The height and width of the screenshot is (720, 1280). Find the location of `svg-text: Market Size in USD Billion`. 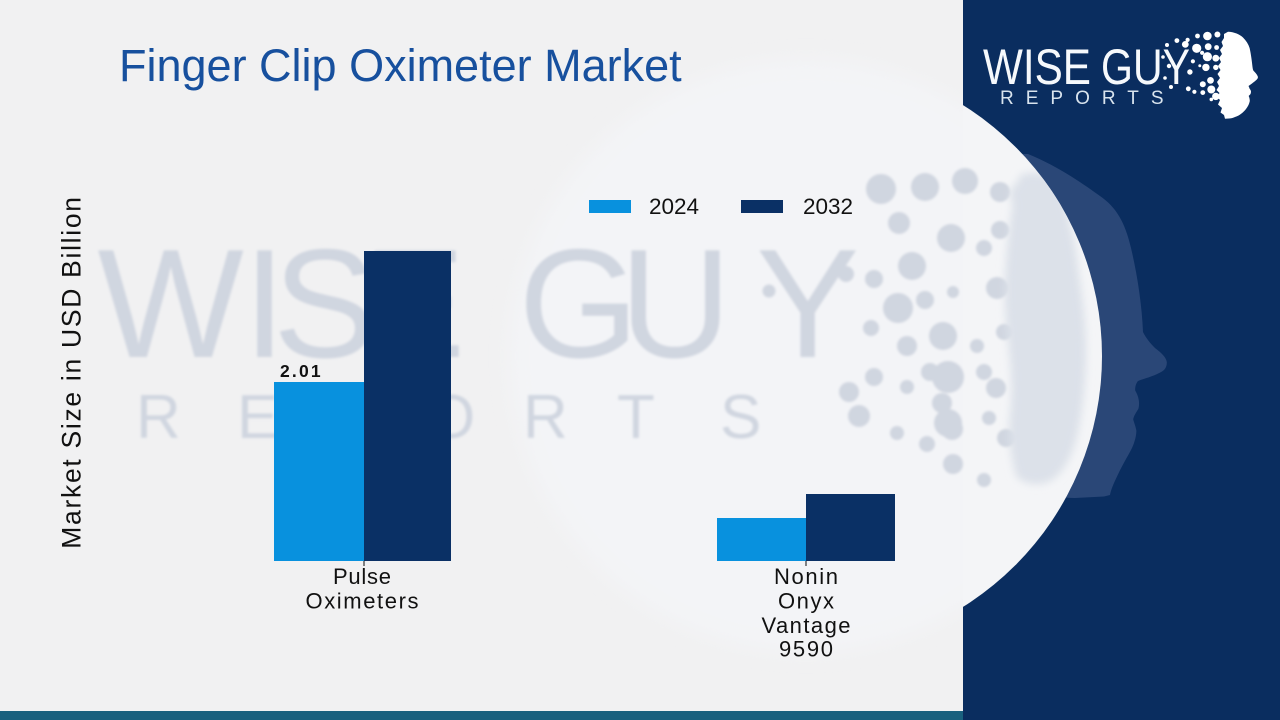

svg-text: Market Size in USD Billion is located at coordinates (72, 371).